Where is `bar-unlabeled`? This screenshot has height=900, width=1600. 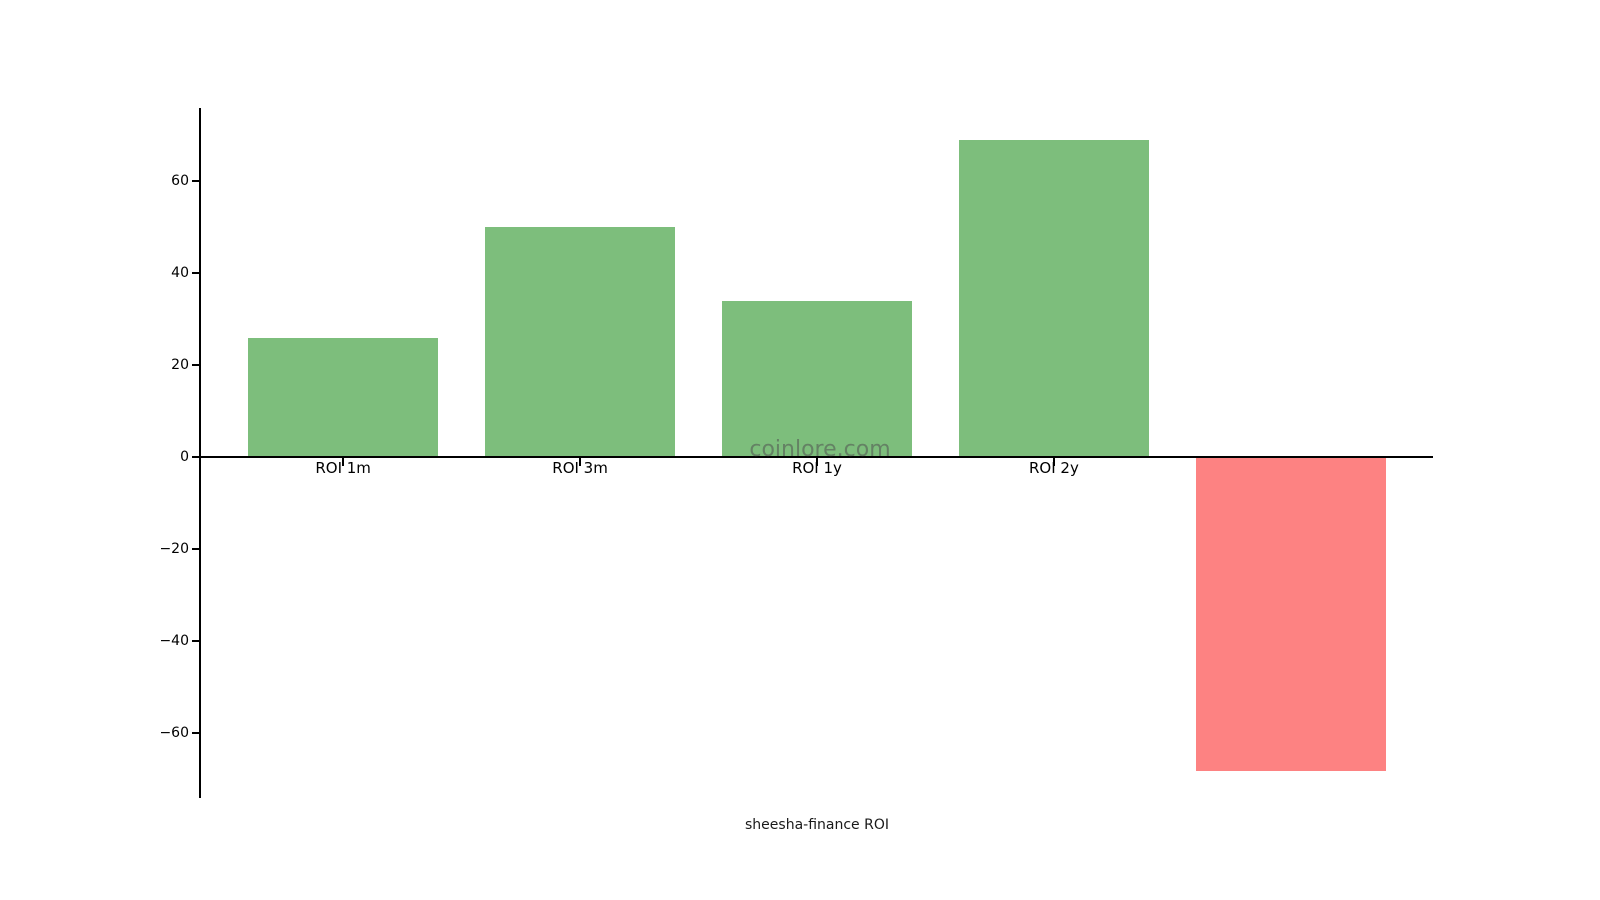 bar-unlabeled is located at coordinates (1291, 614).